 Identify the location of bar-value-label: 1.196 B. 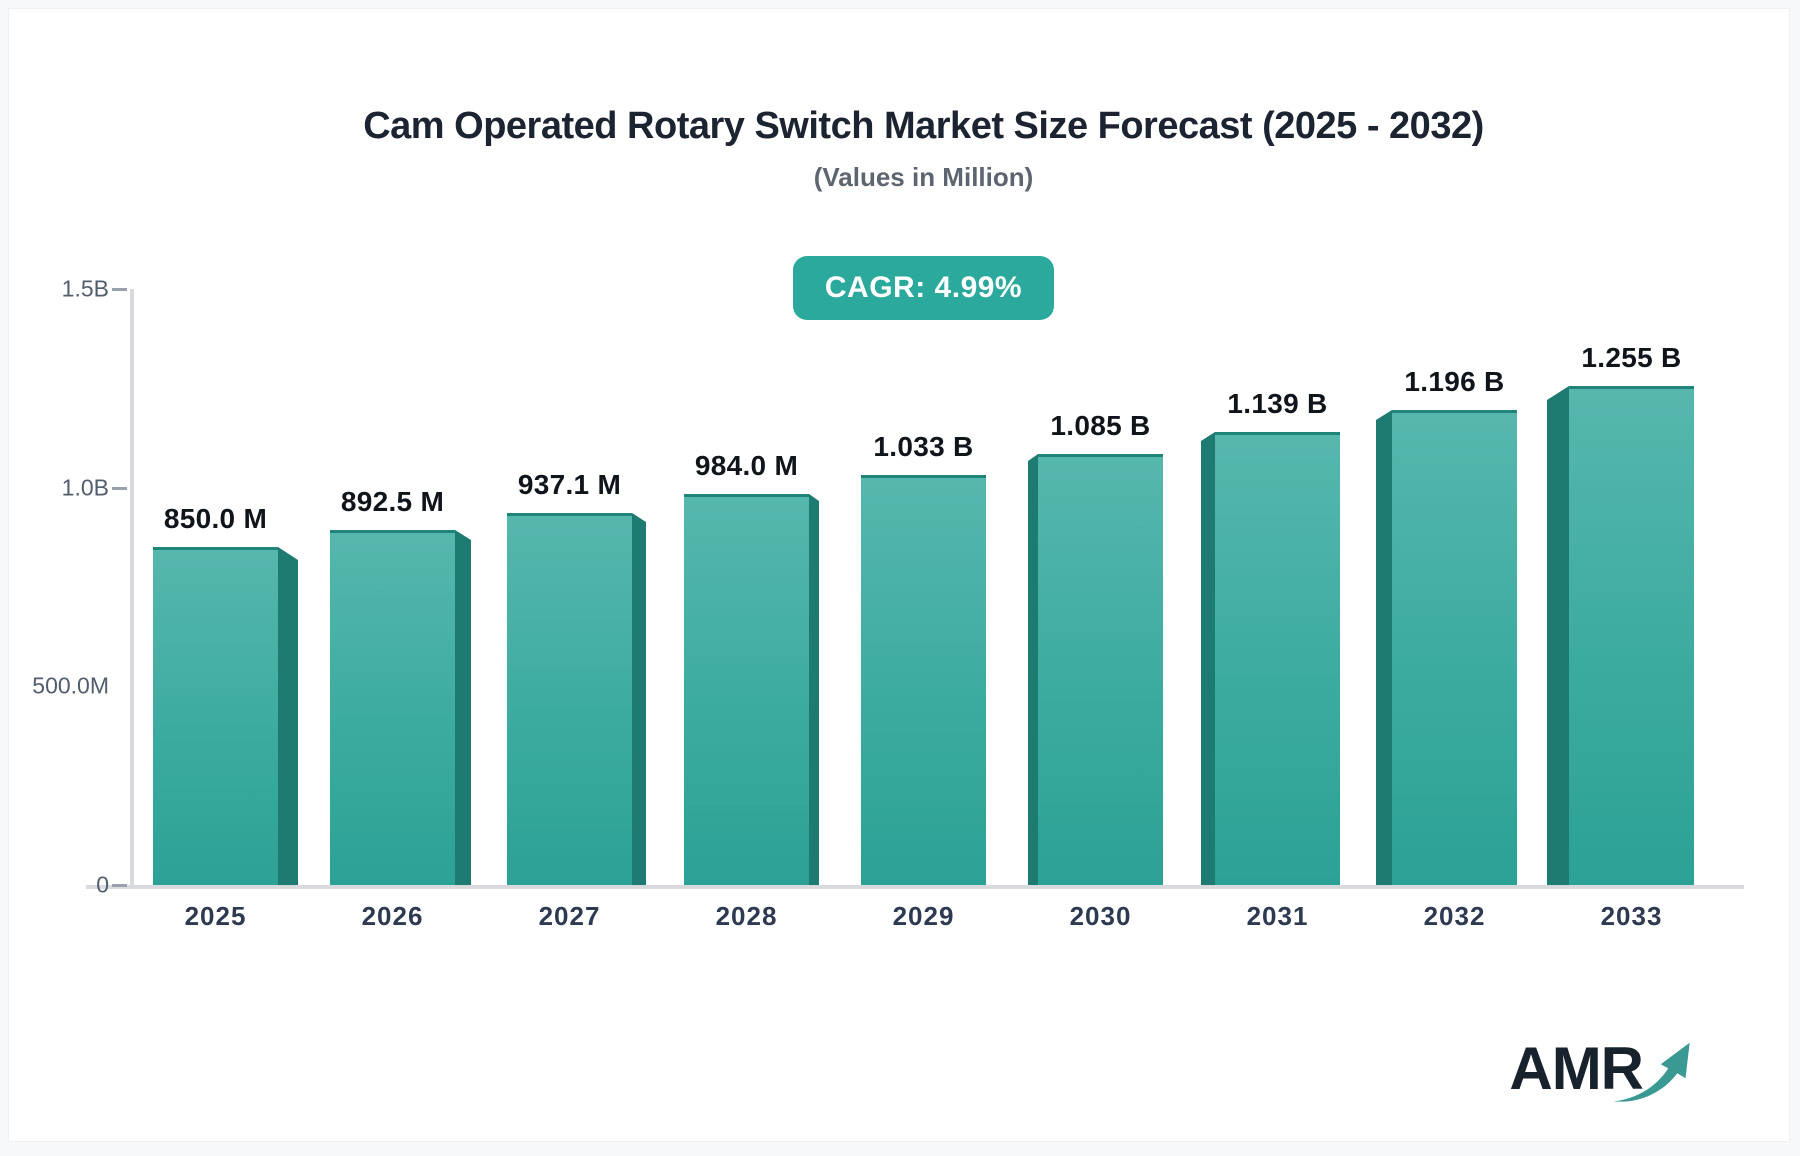
(1454, 381).